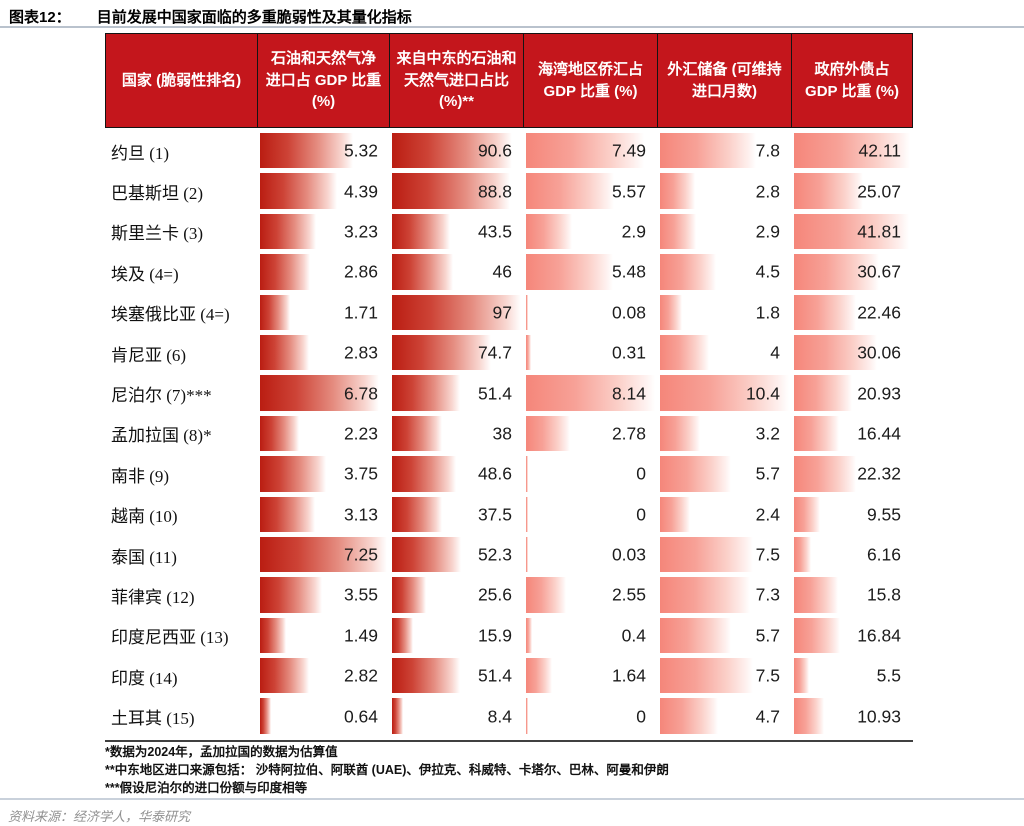 Image resolution: width=1024 pixels, height=826 pixels. Describe the element at coordinates (879, 393) in the screenshot. I see `cell-value: 20.93` at that location.